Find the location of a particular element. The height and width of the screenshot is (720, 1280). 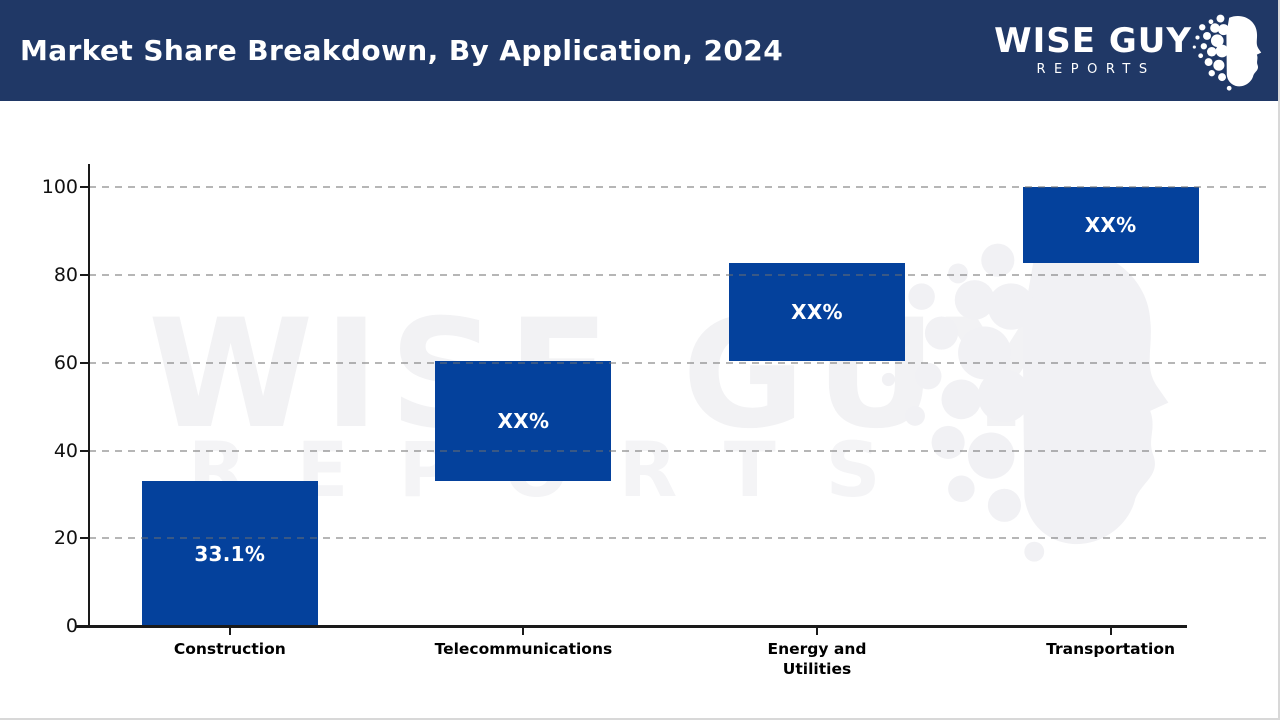

x-tick-label: Energy and Utilities is located at coordinates (817, 659).